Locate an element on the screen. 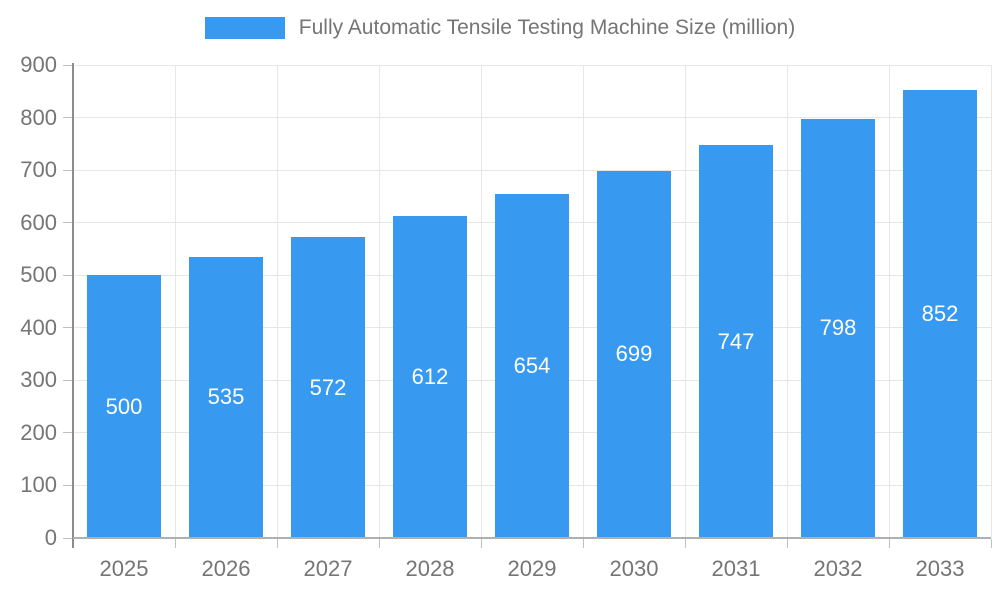 This screenshot has width=1000, height=600. bar-2031 is located at coordinates (736, 341).